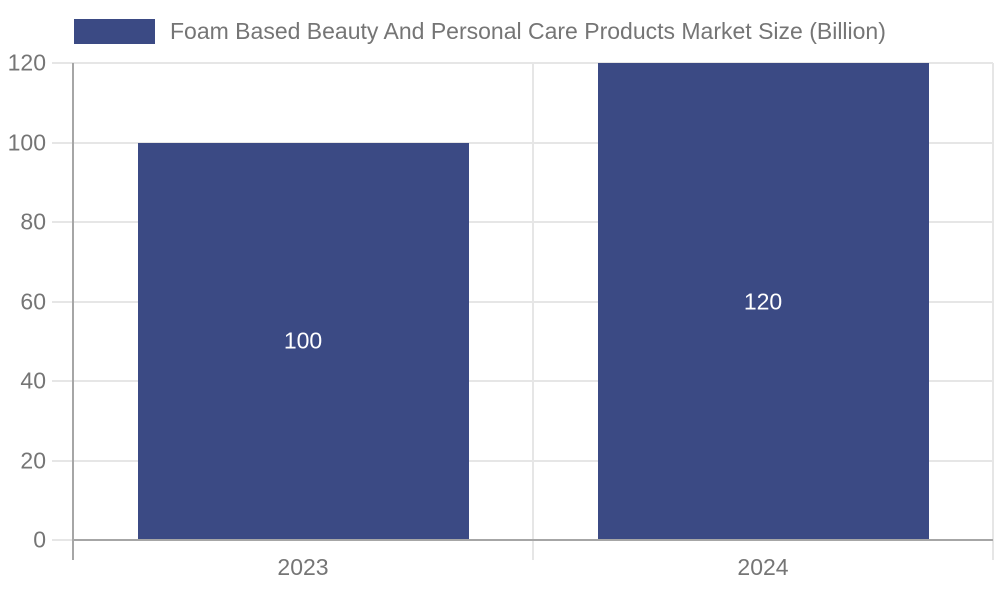 Image resolution: width=1000 pixels, height=600 pixels. I want to click on legend-swatch, so click(114, 31).